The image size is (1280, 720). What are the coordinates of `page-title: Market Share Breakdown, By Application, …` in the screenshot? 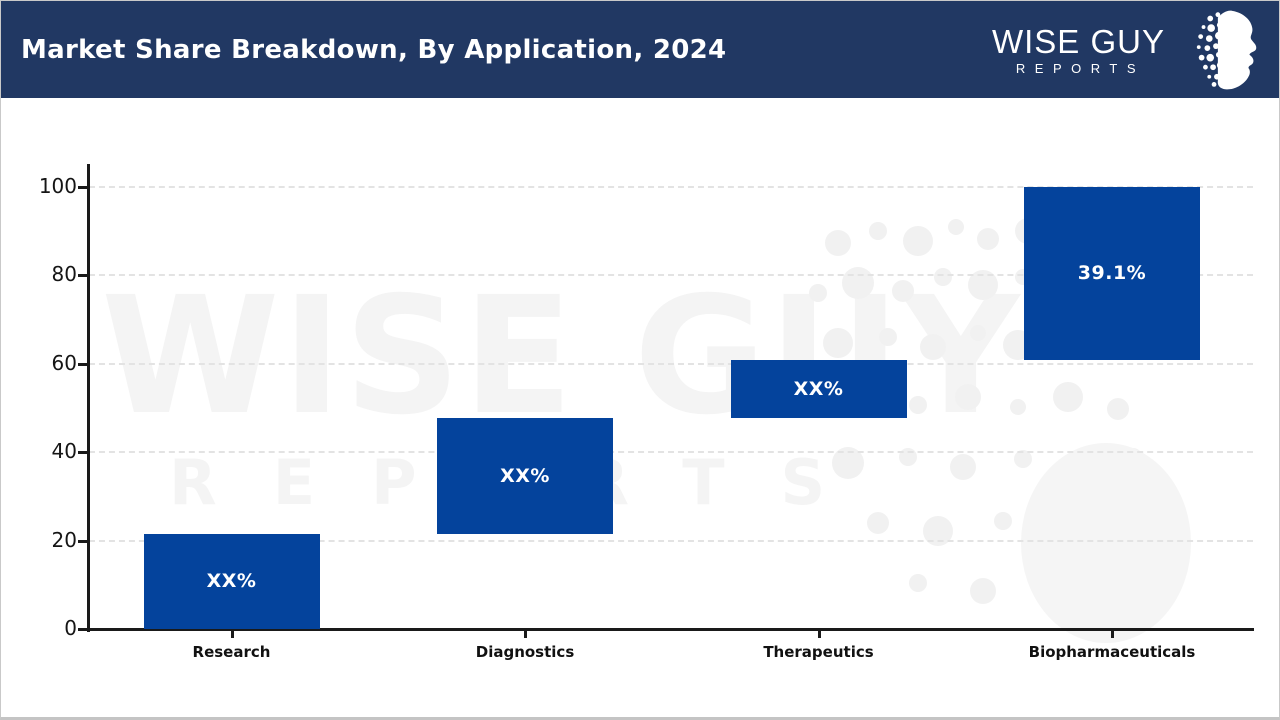 It's located at (374, 49).